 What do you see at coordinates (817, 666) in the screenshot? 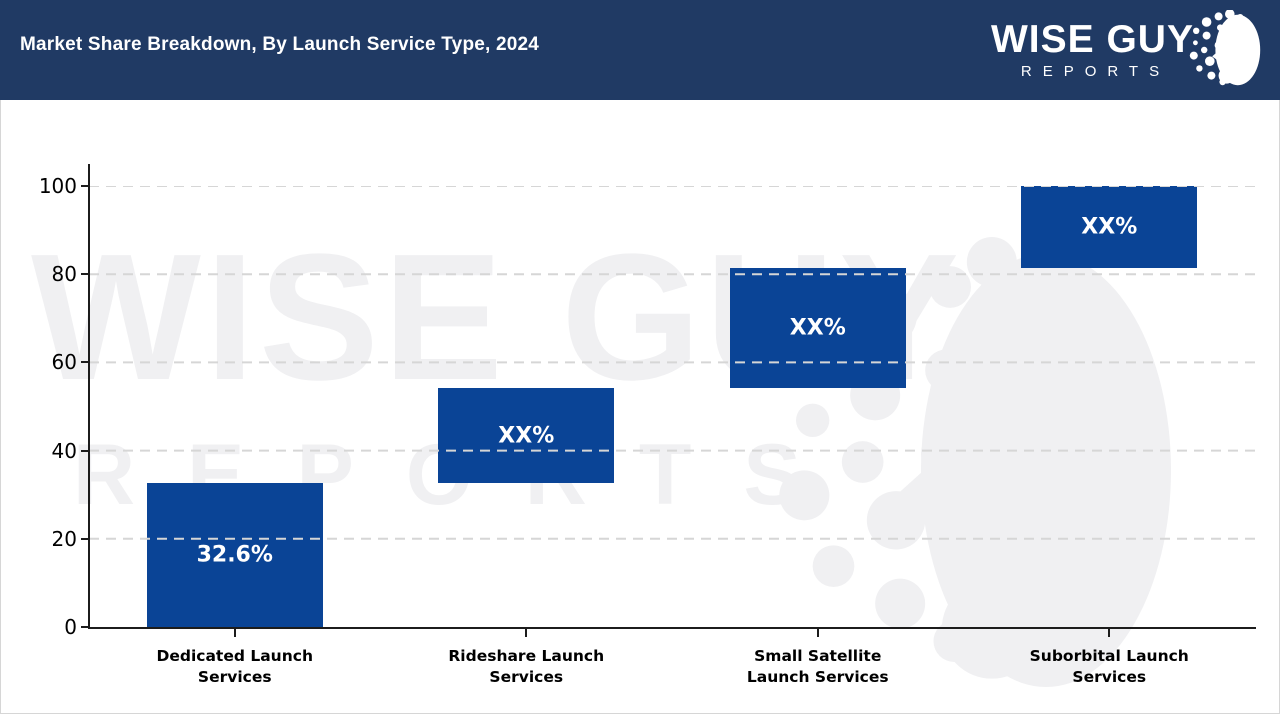
I see `x-category-label: Small Satellite Launch Services` at bounding box center [817, 666].